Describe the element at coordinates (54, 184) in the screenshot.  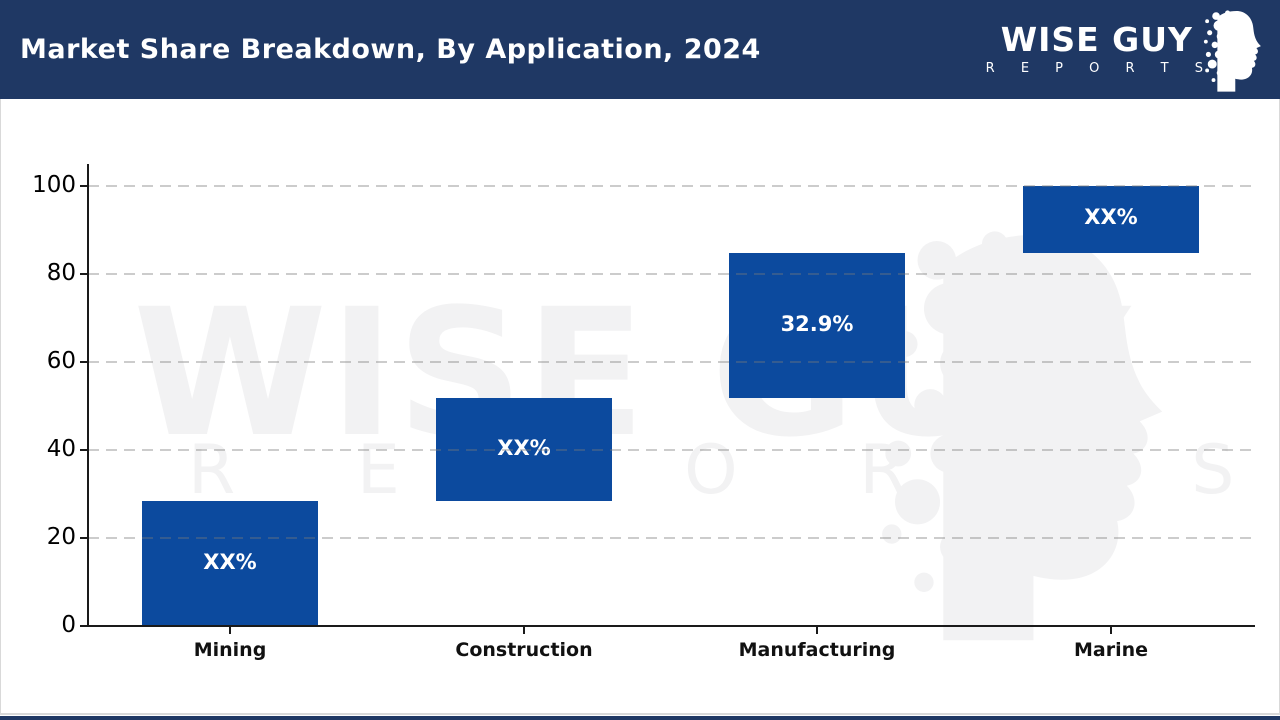
I see `y-axis-tick-label: 100` at that location.